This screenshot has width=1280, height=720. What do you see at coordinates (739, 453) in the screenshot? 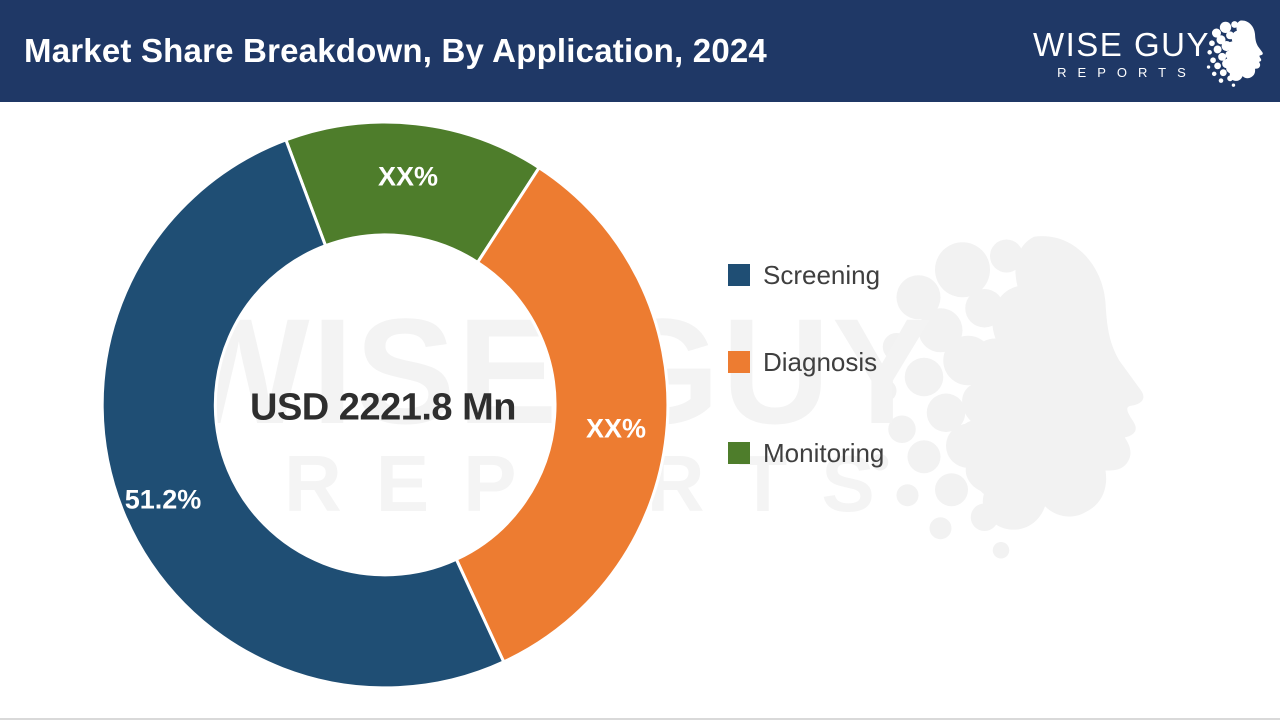
I see `monitoring-swatch` at bounding box center [739, 453].